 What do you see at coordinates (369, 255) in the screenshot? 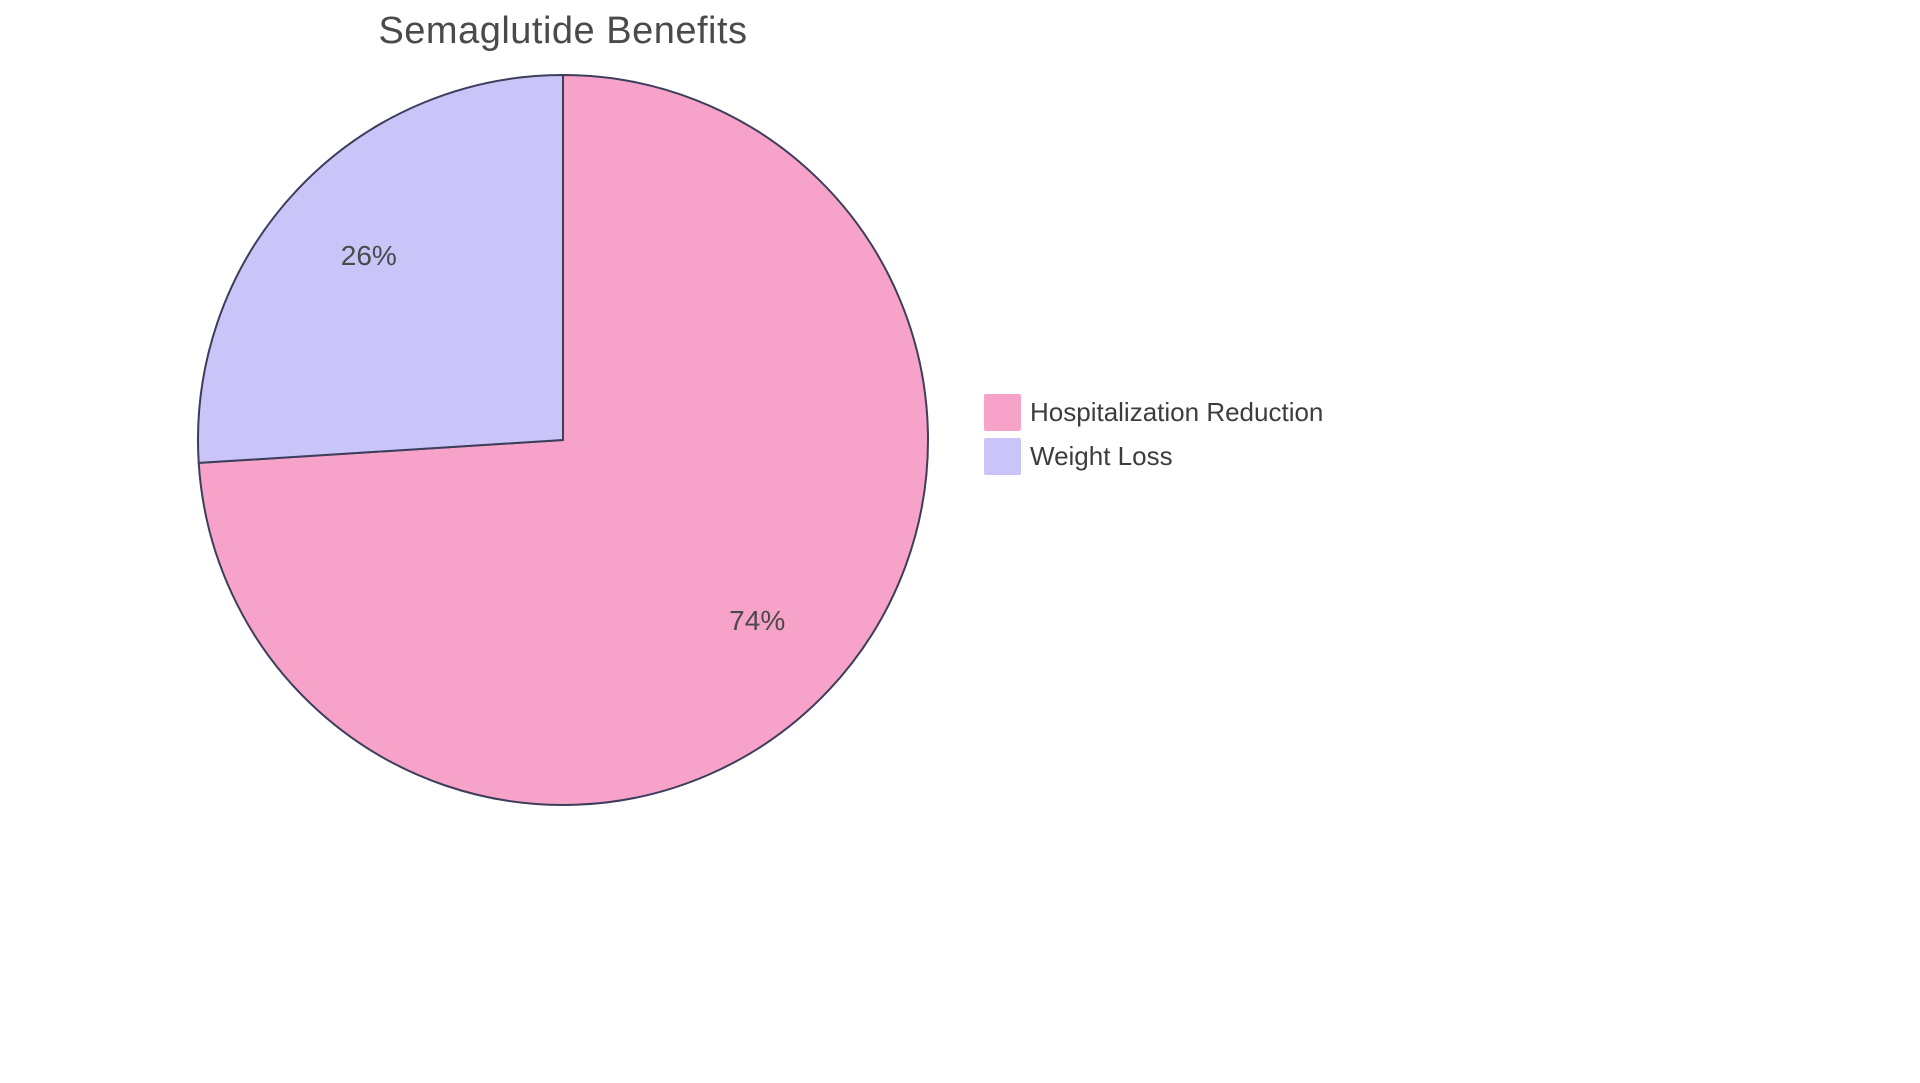
I see `slice-percent-label-1: 26%` at bounding box center [369, 255].